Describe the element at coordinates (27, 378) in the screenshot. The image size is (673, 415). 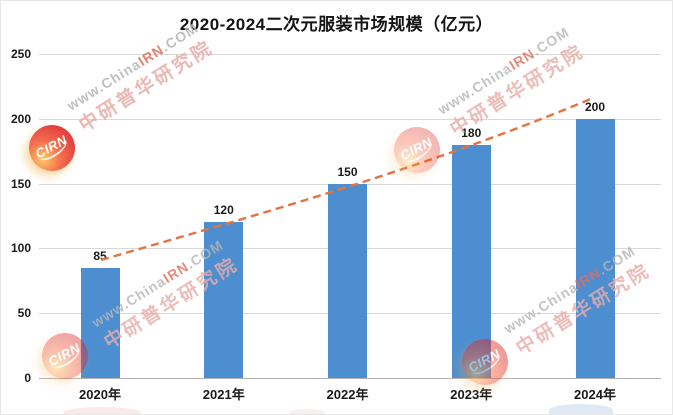
I see `y-tick-label: 0` at that location.